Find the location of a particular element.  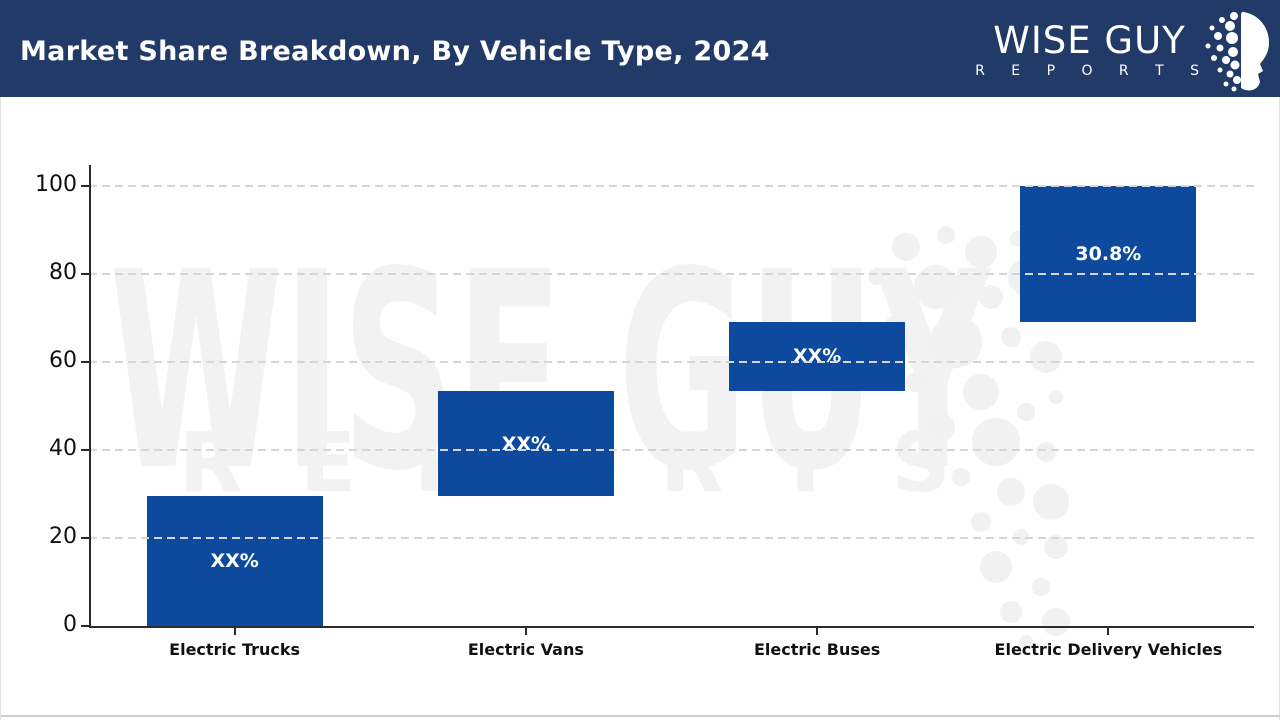

footer-divider is located at coordinates (640, 716).